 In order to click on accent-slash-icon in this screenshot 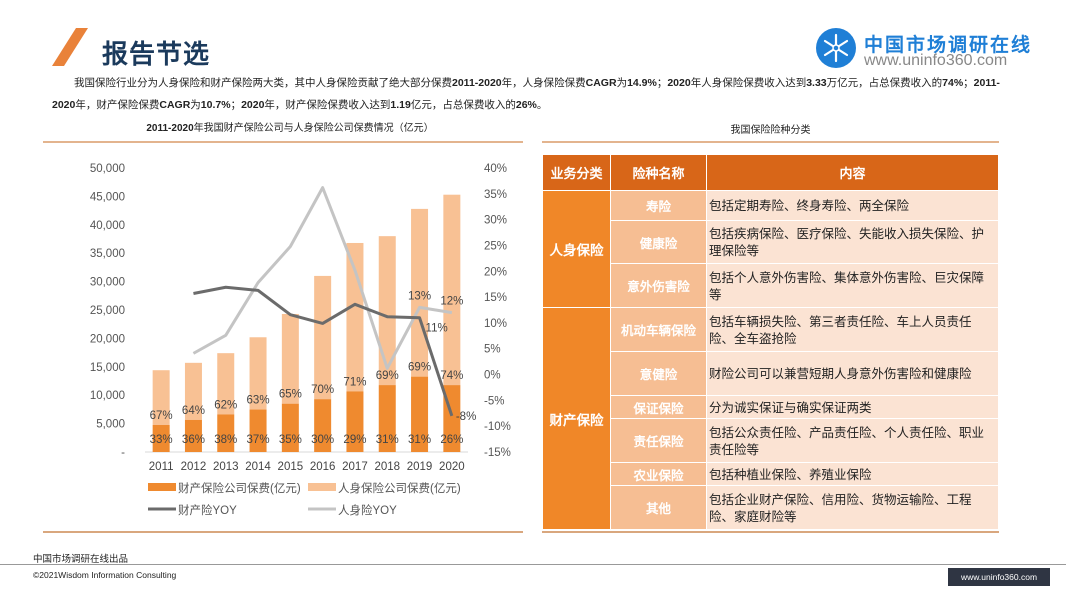, I will do `click(70, 47)`.